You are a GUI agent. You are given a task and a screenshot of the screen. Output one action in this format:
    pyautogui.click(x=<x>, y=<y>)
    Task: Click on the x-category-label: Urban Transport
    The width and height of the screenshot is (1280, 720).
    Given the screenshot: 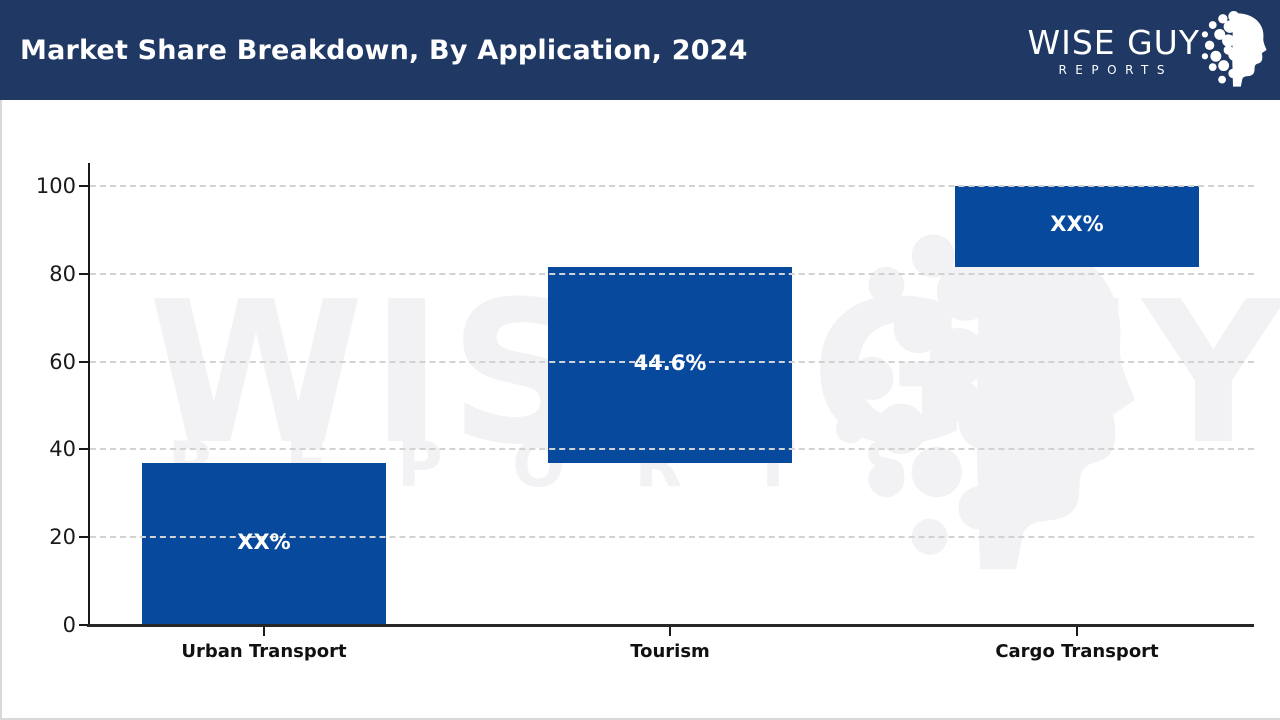 What is the action you would take?
    pyautogui.click(x=264, y=651)
    